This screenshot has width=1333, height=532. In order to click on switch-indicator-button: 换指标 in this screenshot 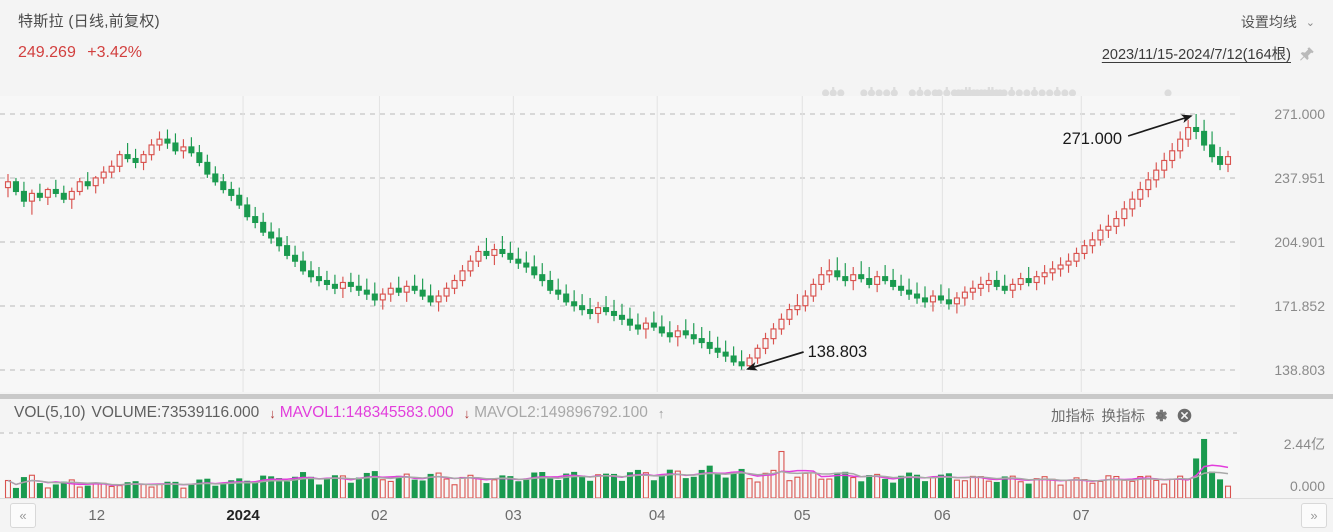, I will do `click(1123, 417)`.